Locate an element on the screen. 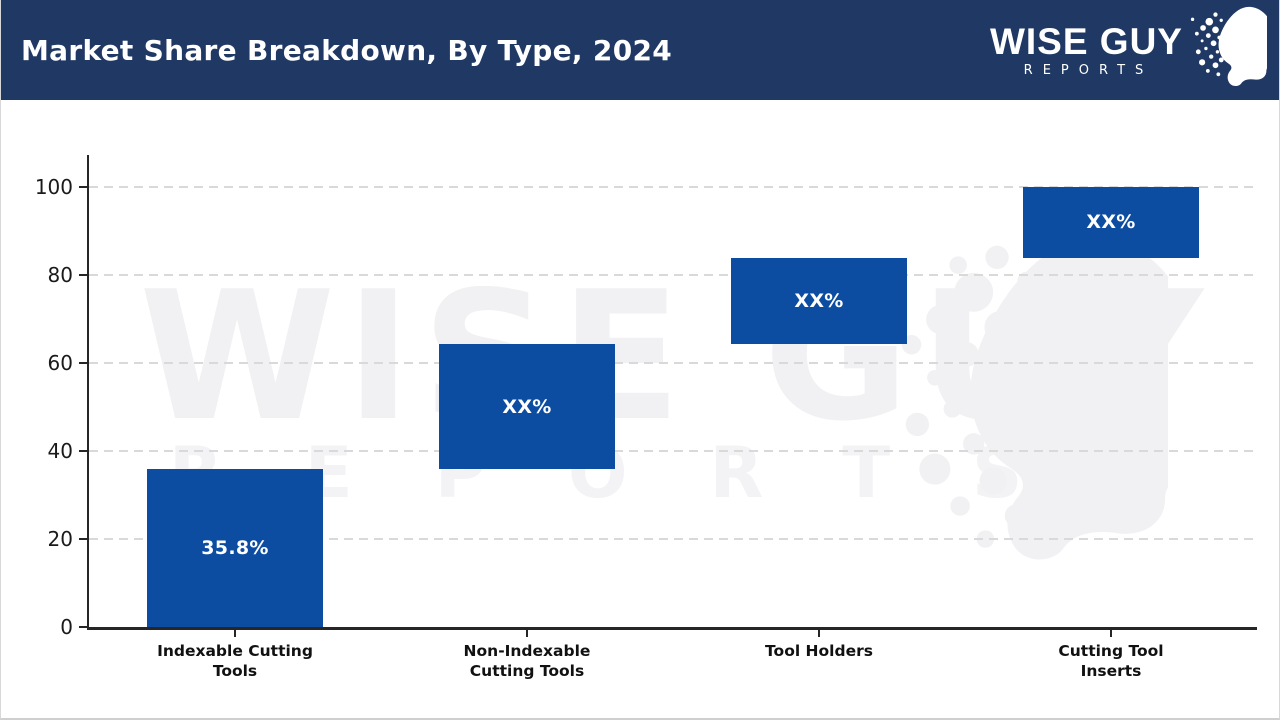 This screenshot has height=720, width=1280. y-tick-label-40: 40 is located at coordinates (60, 451).